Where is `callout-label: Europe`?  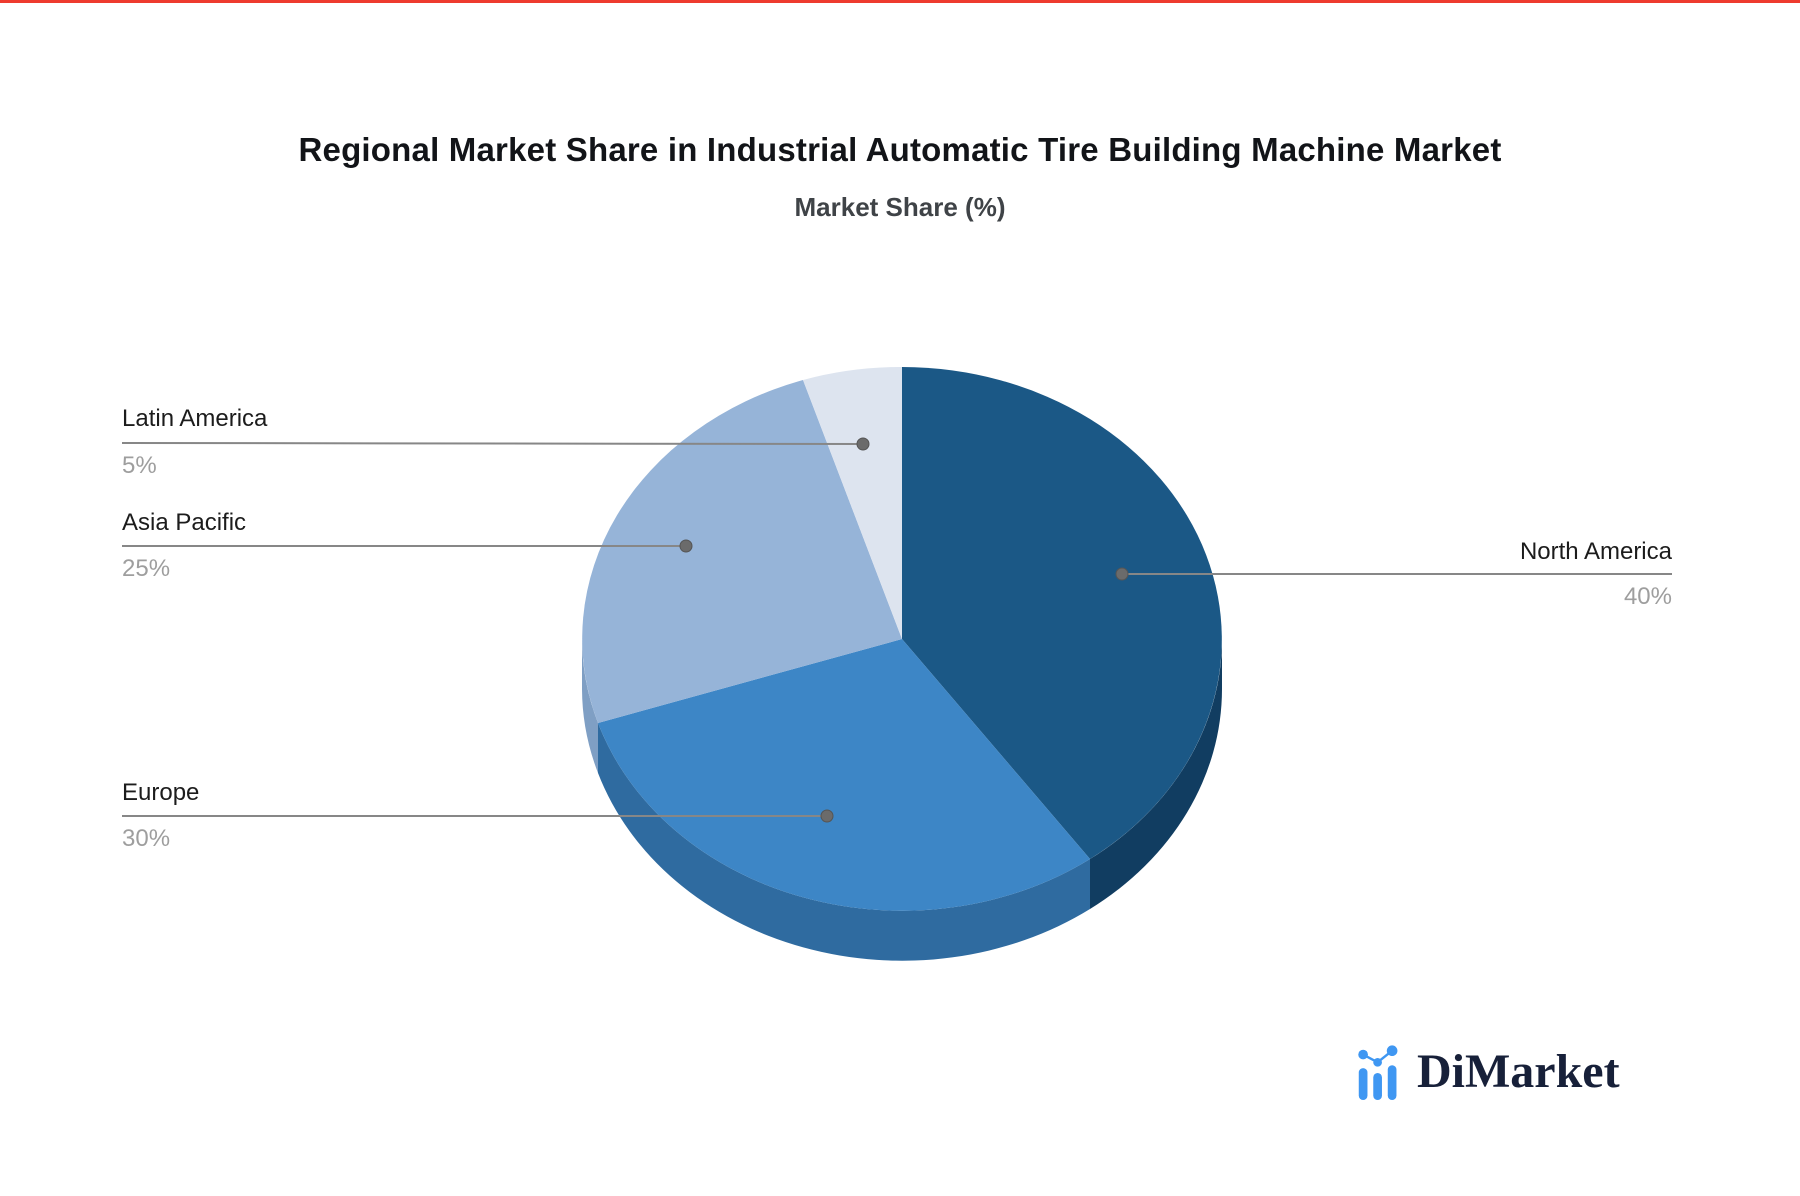 callout-label: Europe is located at coordinates (161, 792).